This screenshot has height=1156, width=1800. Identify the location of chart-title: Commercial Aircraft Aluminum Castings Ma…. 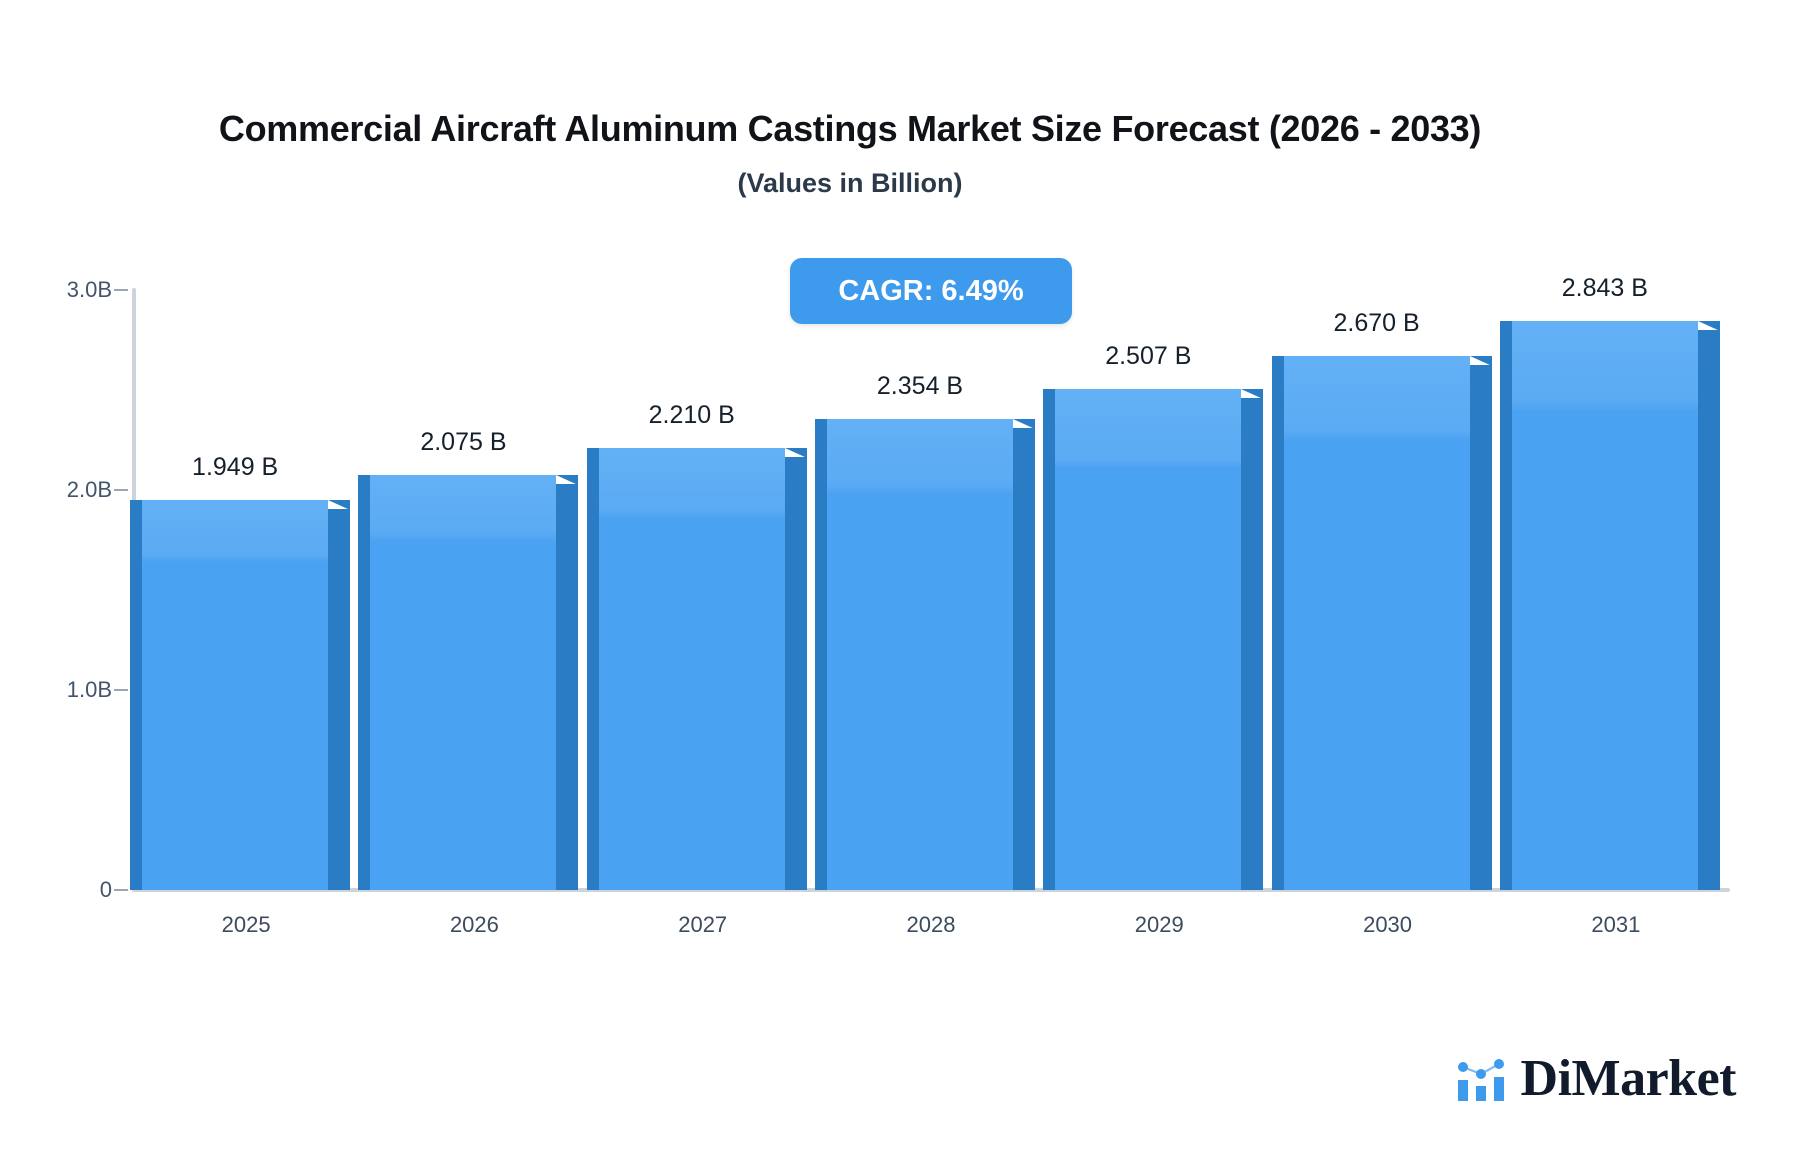
(850, 128).